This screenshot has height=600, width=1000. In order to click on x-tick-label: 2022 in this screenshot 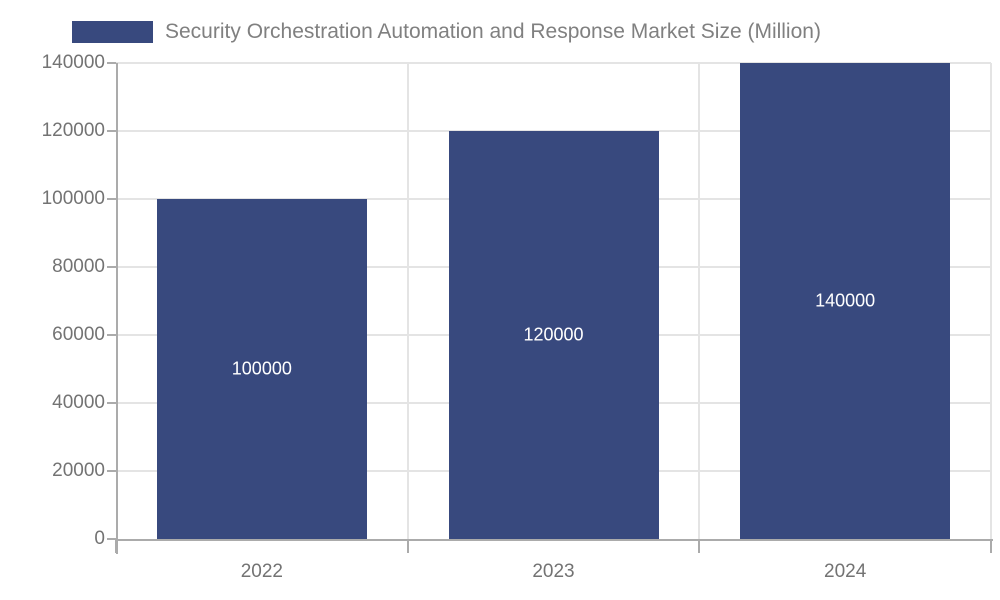, I will do `click(261, 571)`.